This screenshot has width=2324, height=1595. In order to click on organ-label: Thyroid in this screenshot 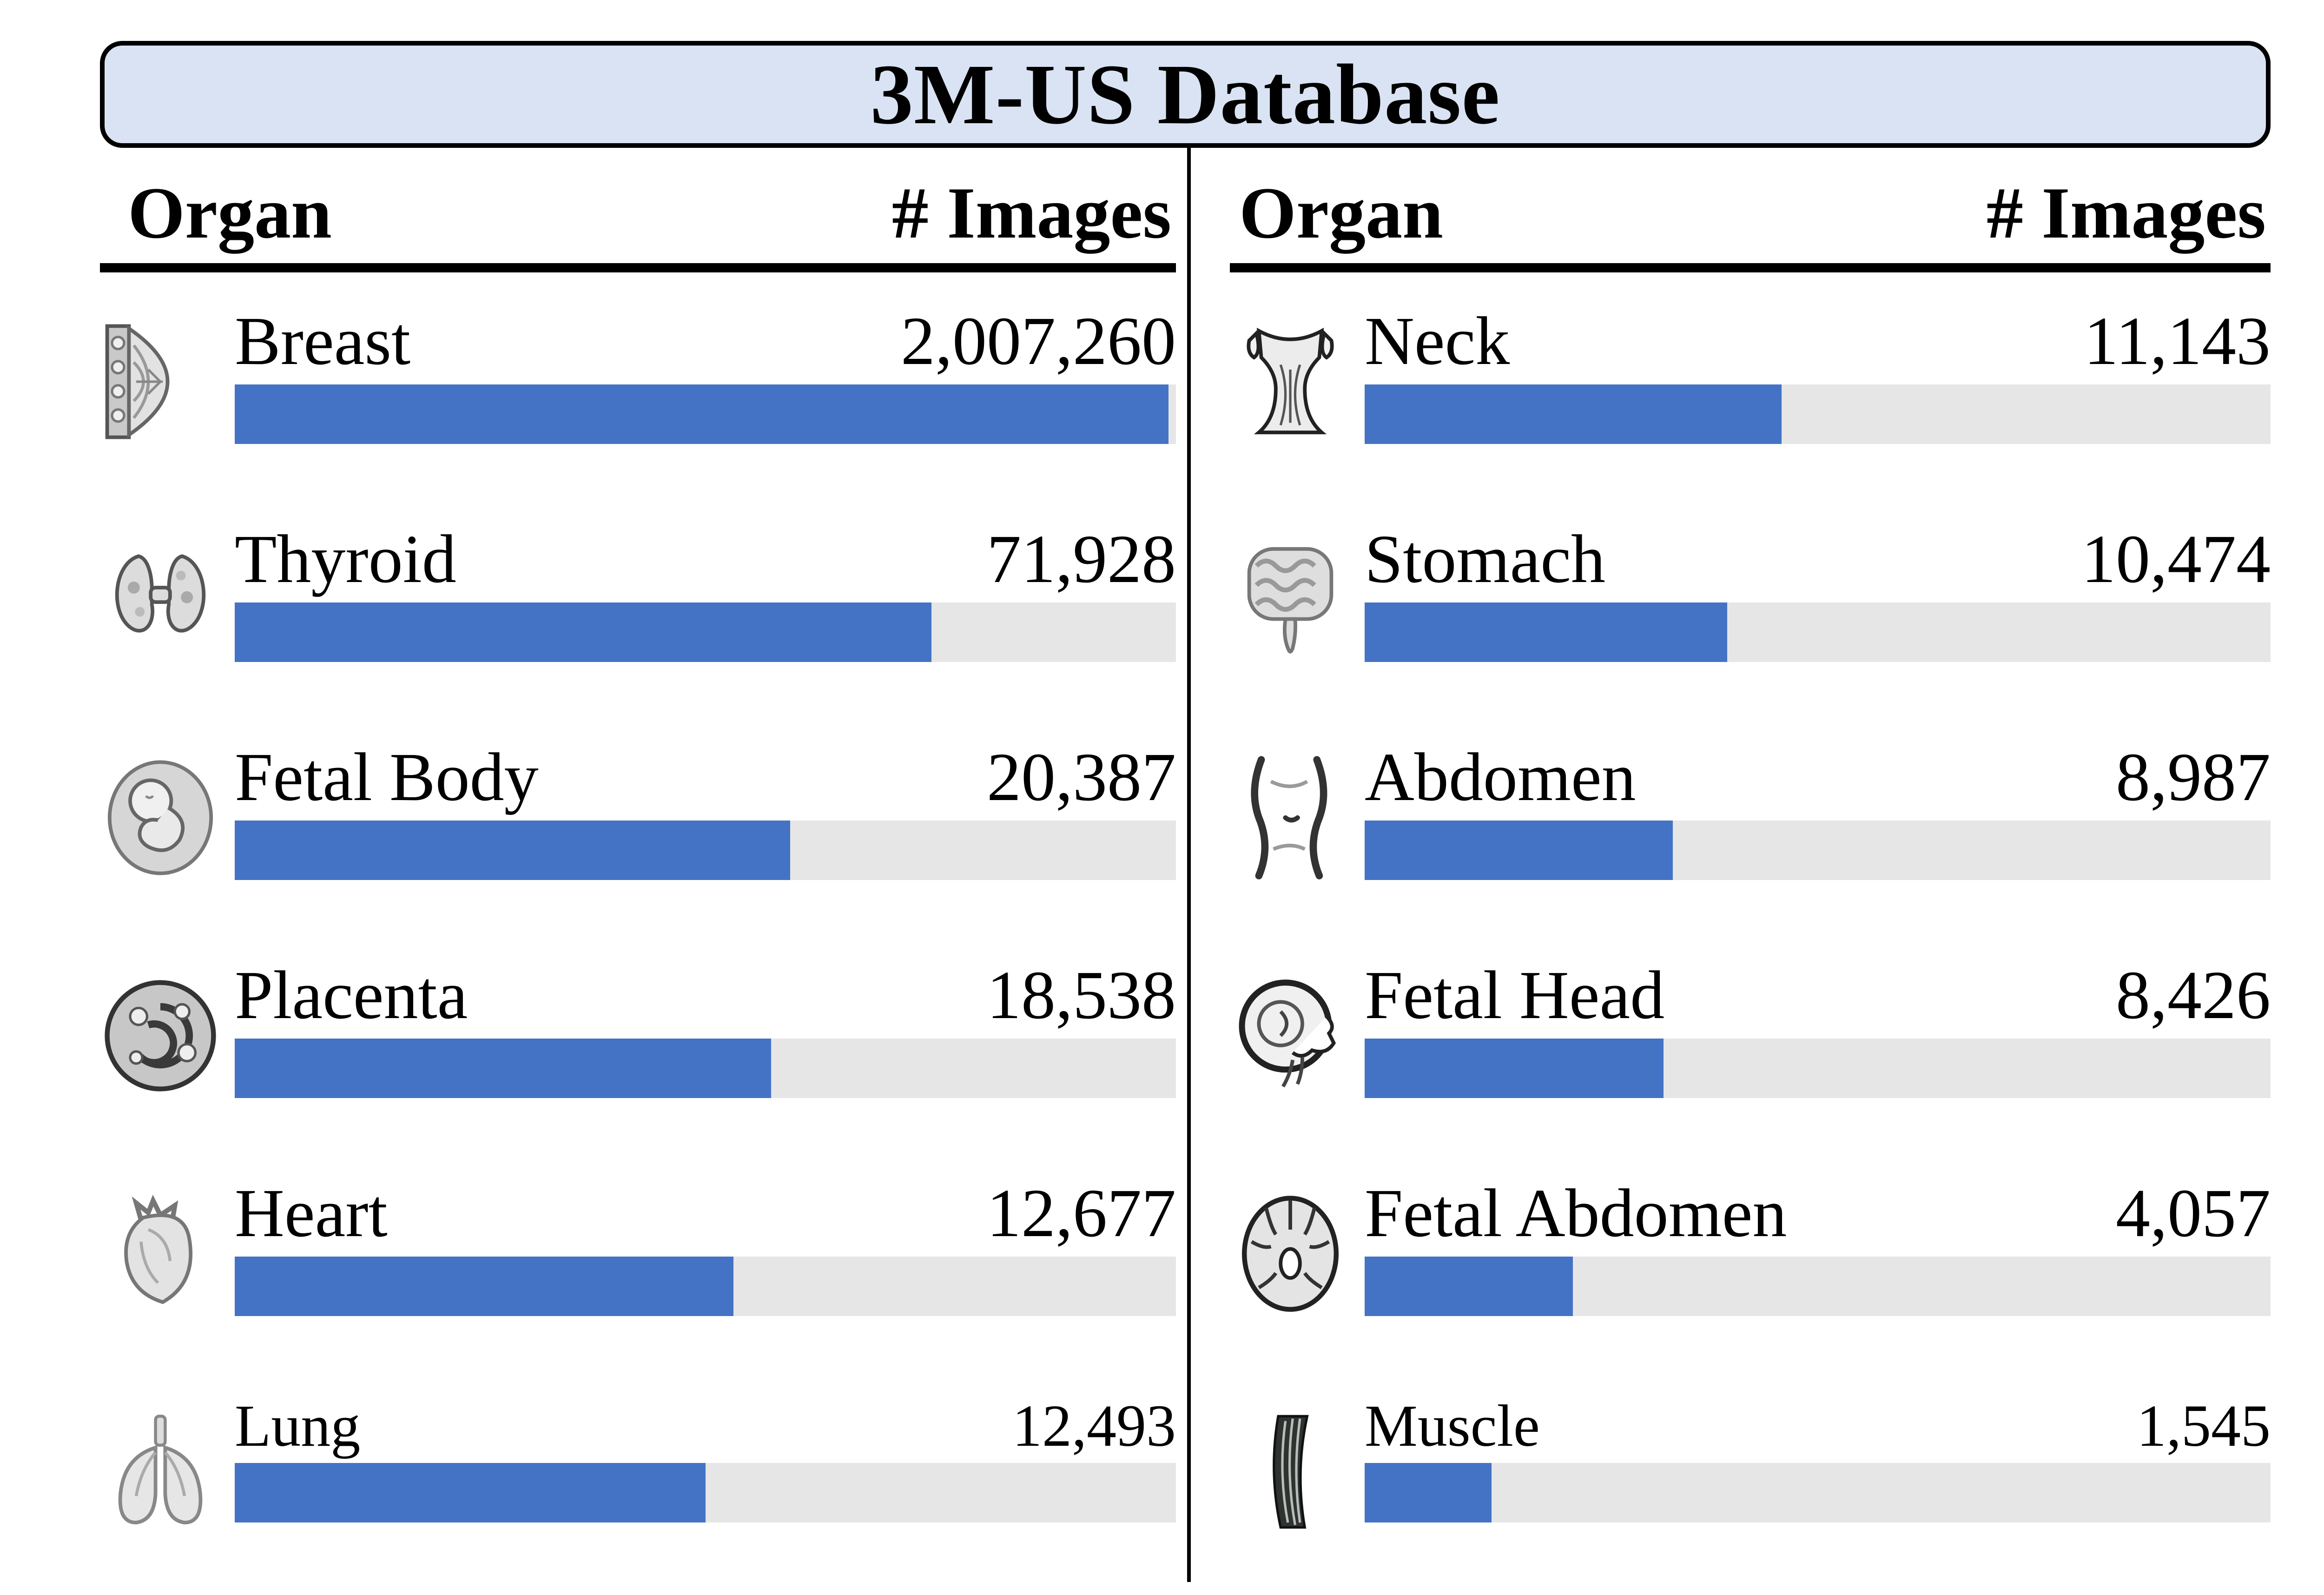, I will do `click(345, 559)`.